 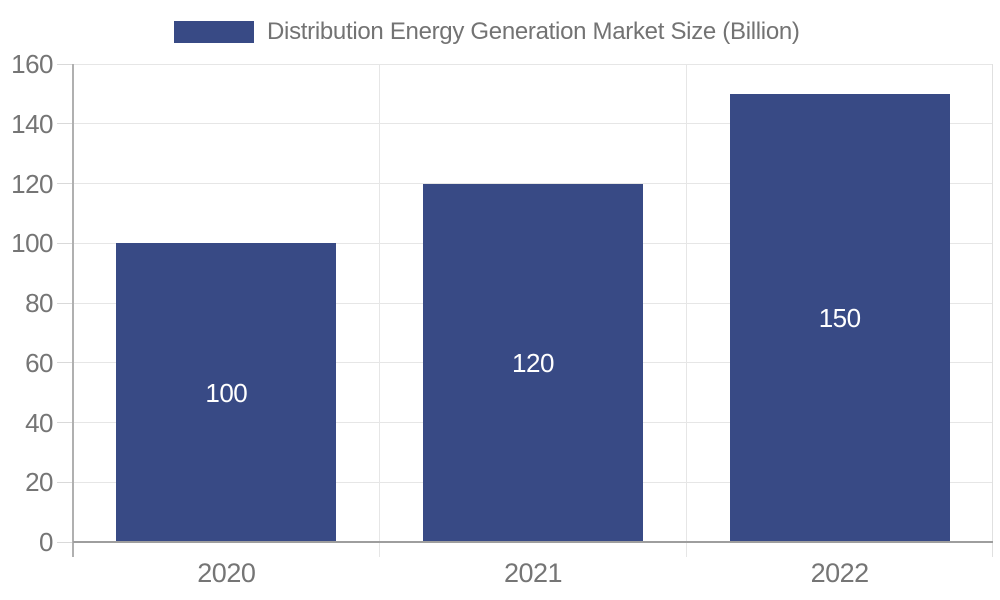 I want to click on y-tick-label: 80, so click(x=39, y=303).